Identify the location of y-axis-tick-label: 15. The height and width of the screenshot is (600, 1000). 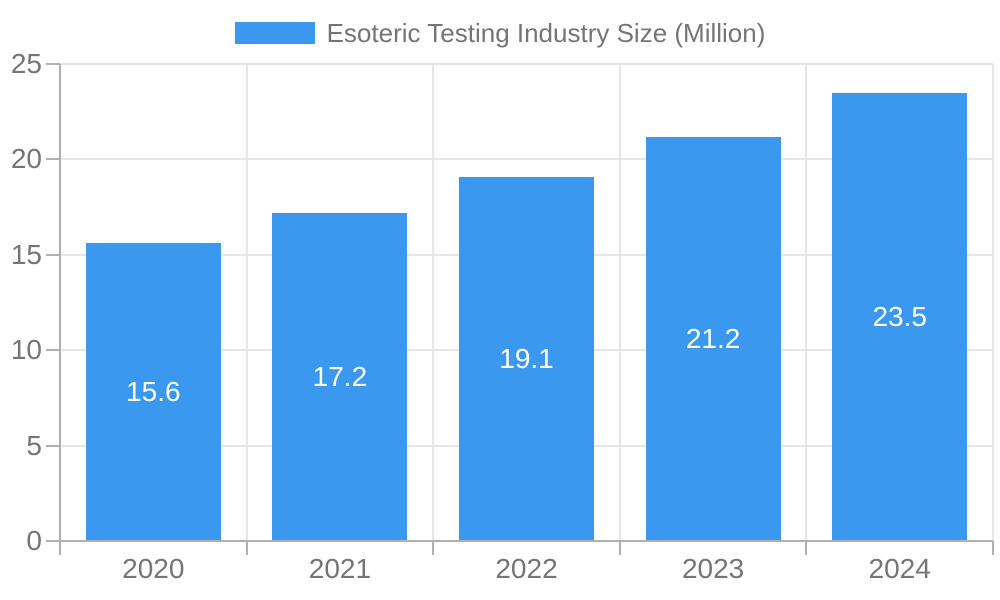
(26, 254).